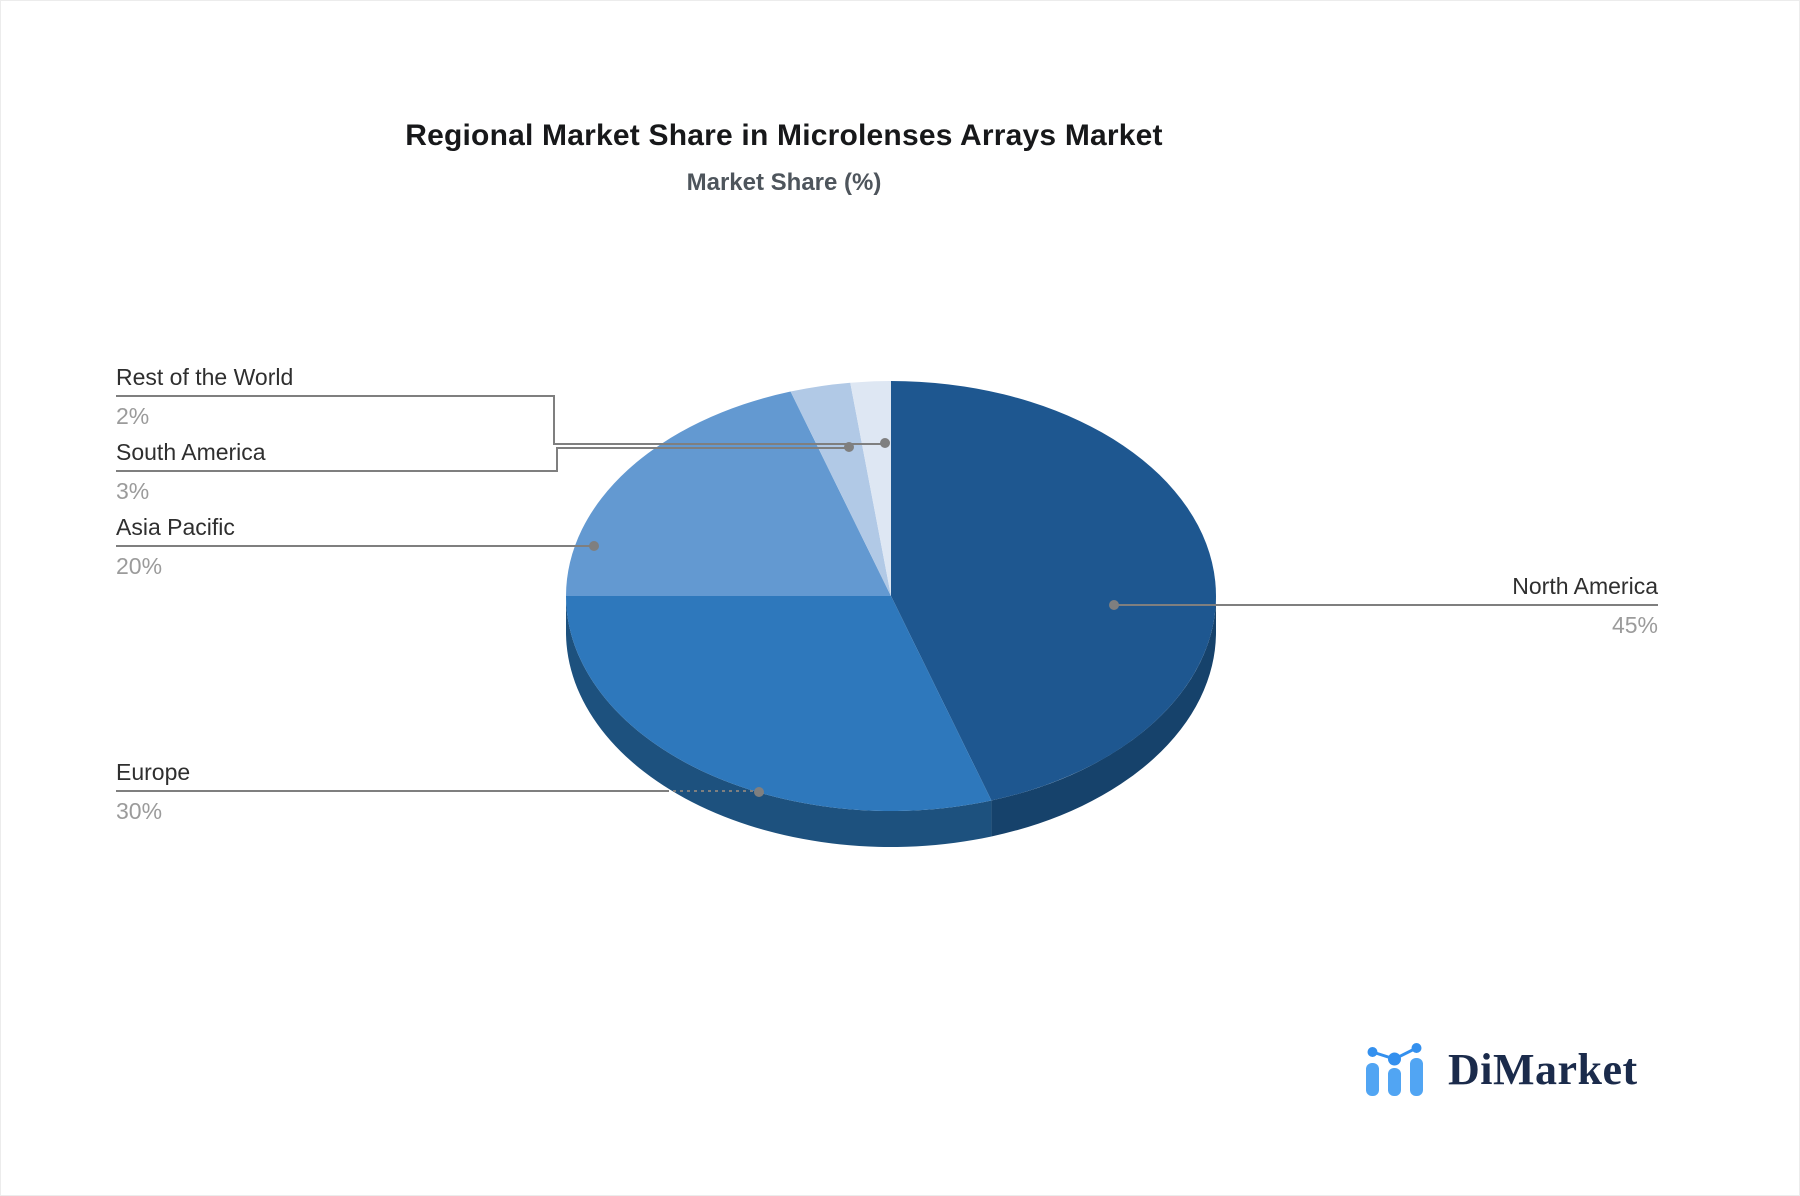 The height and width of the screenshot is (1196, 1800). I want to click on page-subtitle: Market Share (%), so click(784, 182).